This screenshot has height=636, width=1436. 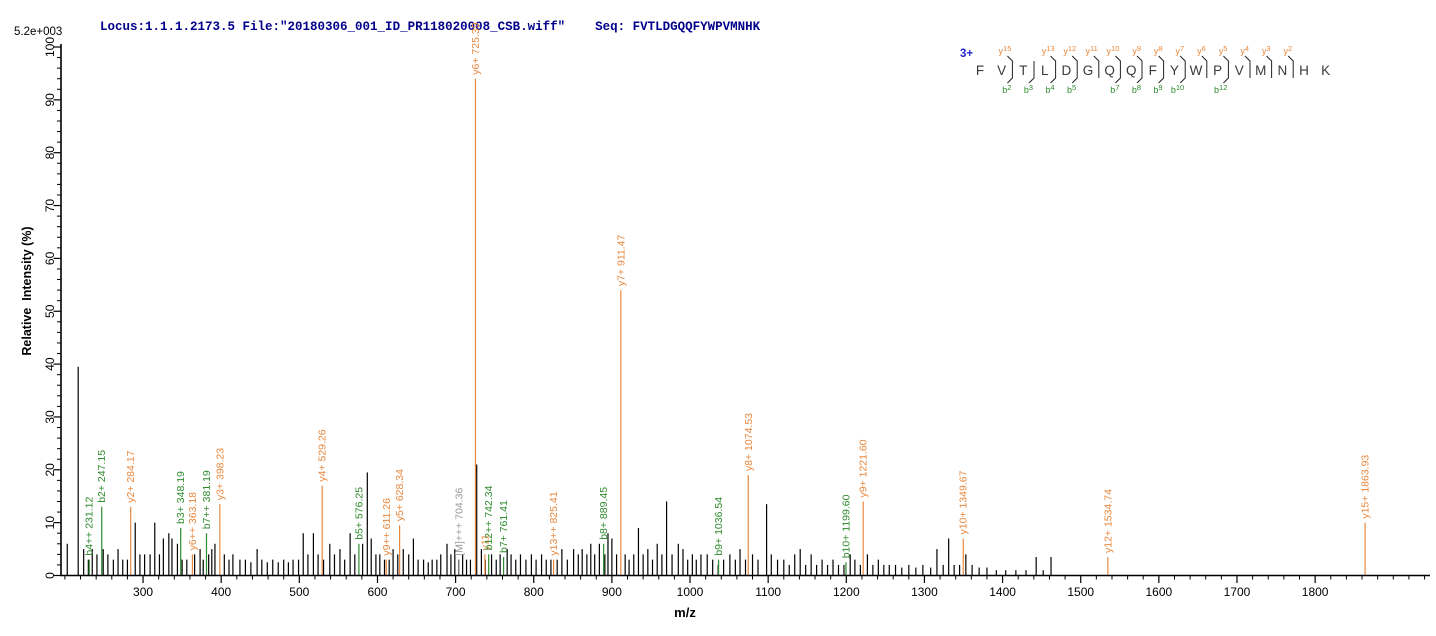 What do you see at coordinates (102, 476) in the screenshot?
I see `peak-label-b2+: b2+ 247.15` at bounding box center [102, 476].